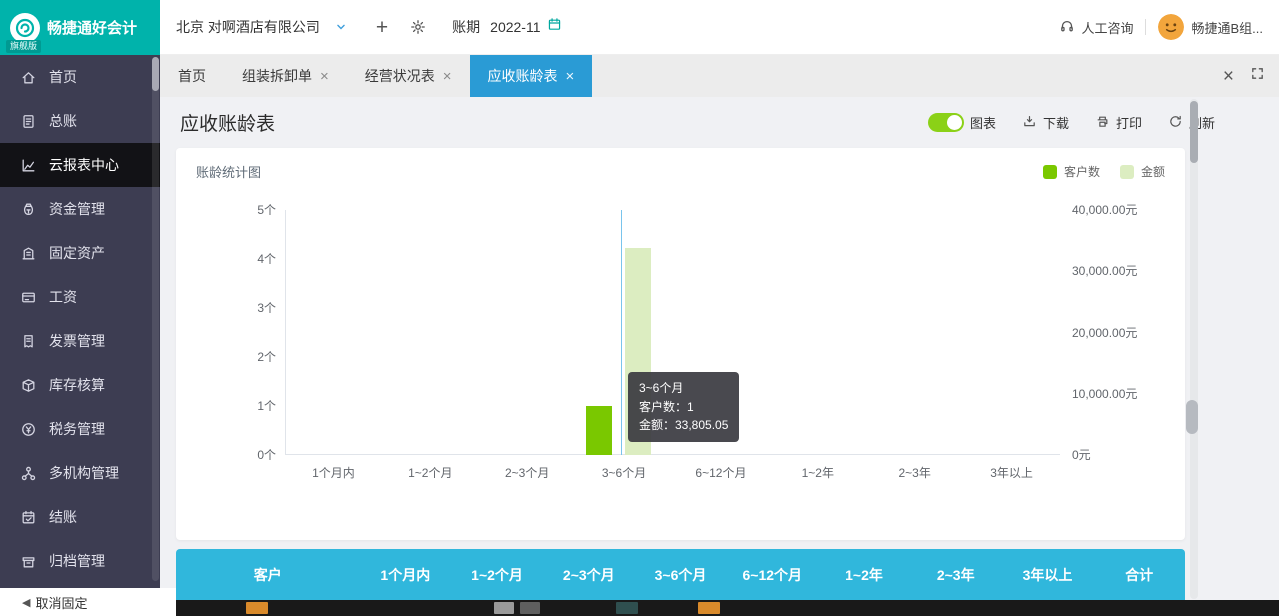  Describe the element at coordinates (80, 385) in the screenshot. I see `sidebar-item-inventory: 库存核算` at that location.